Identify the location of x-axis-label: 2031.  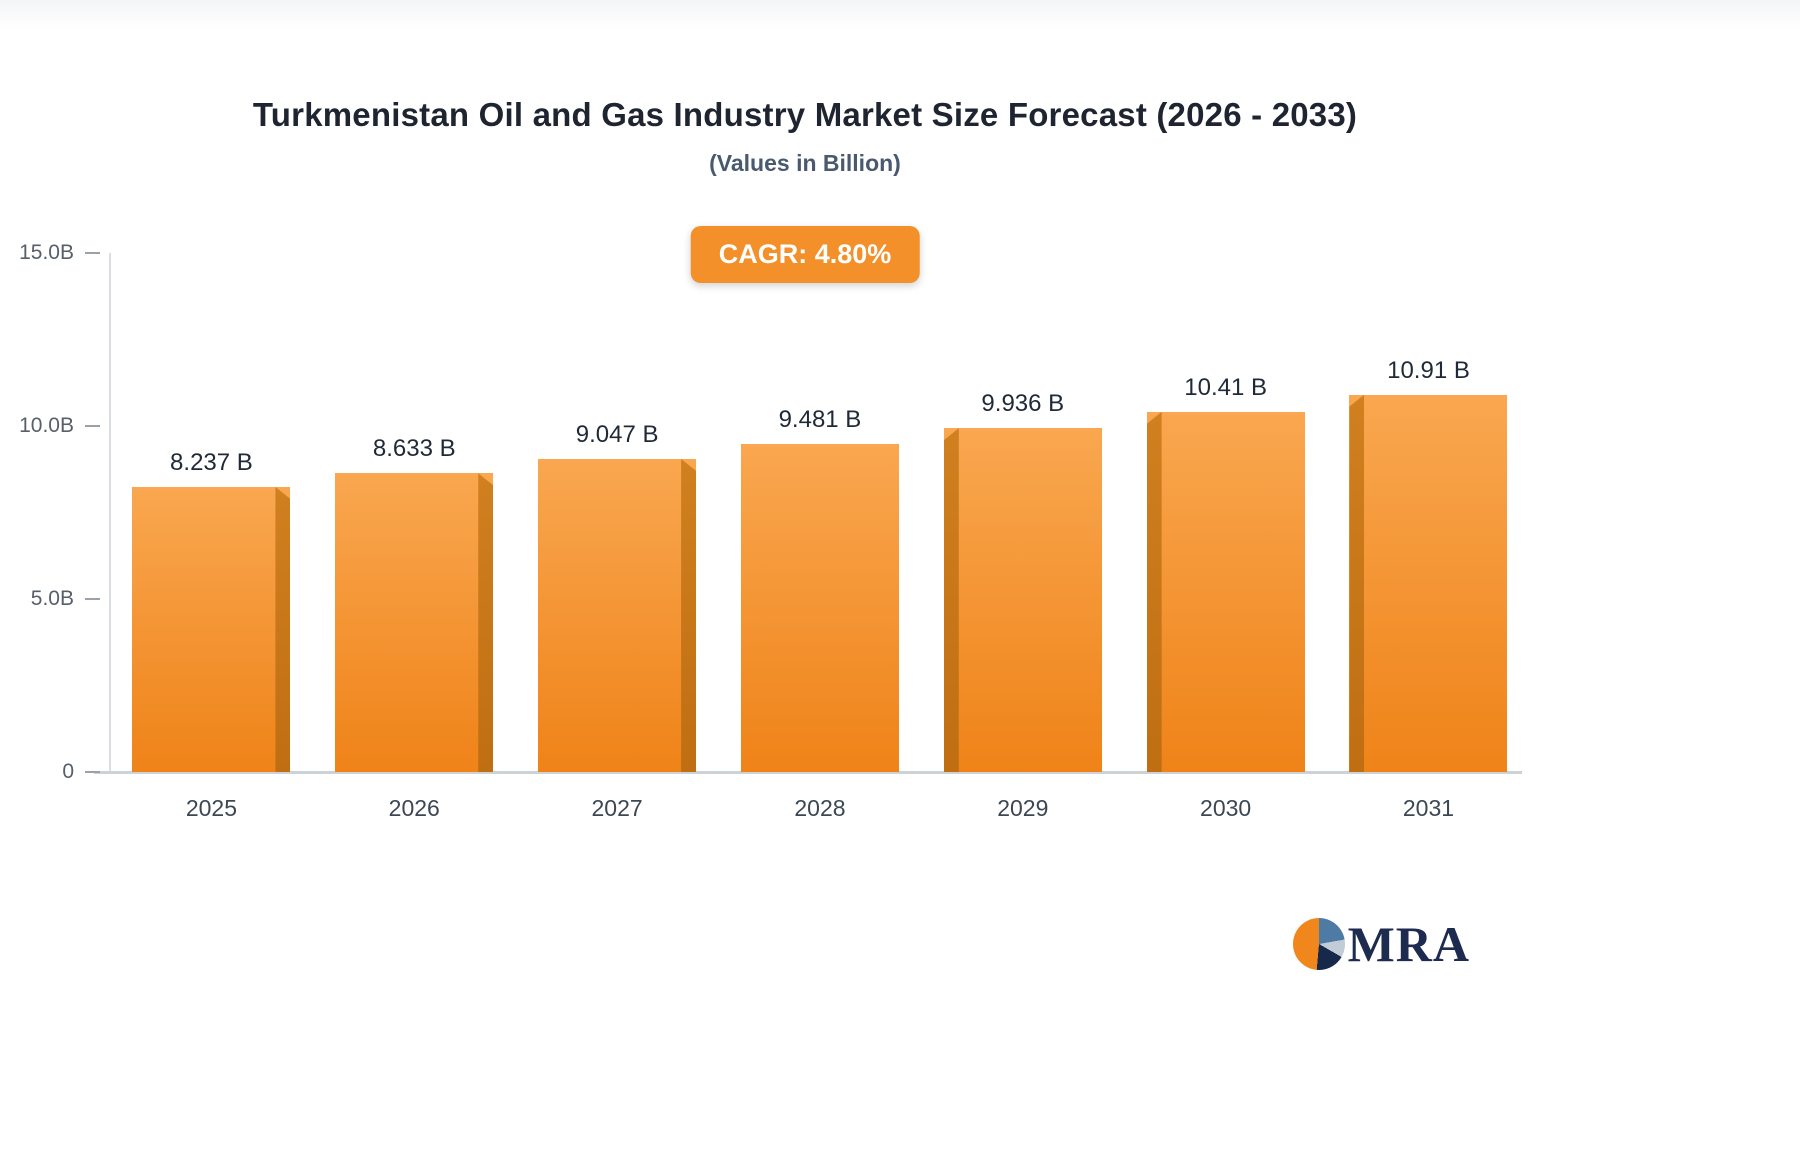
(1428, 808).